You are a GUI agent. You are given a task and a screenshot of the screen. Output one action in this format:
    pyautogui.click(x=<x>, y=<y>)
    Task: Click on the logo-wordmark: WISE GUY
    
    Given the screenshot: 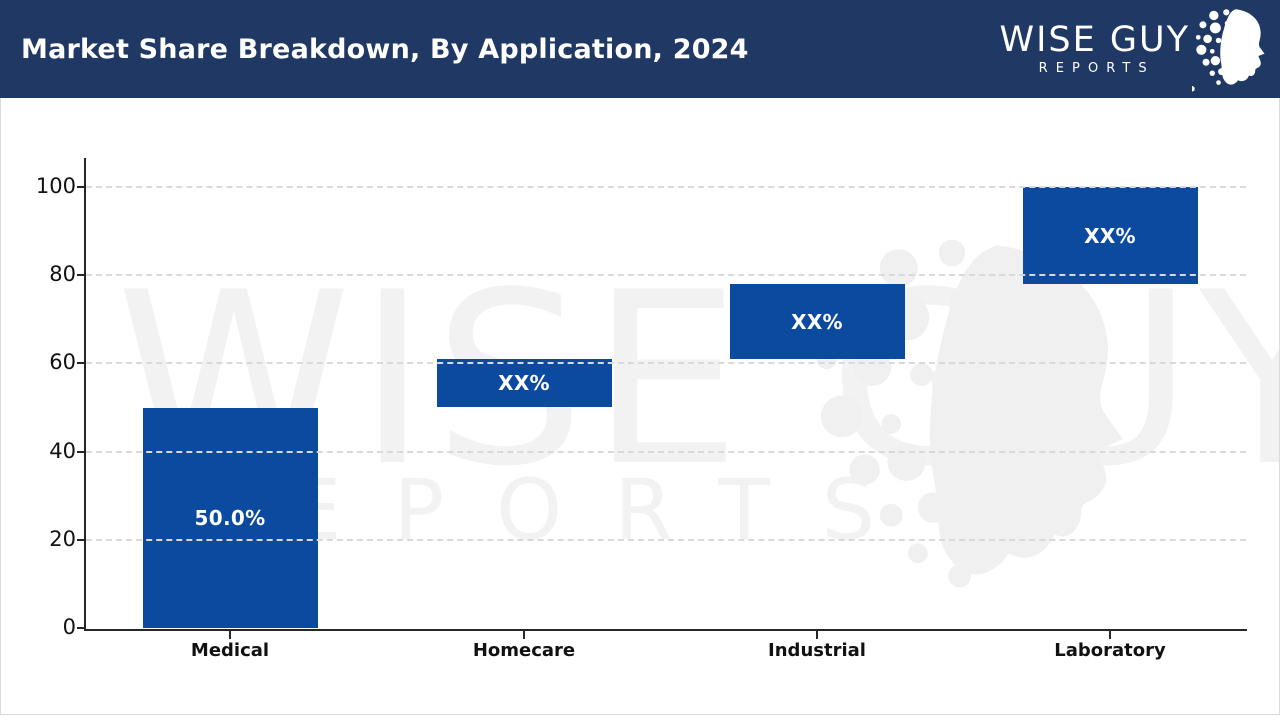 What is the action you would take?
    pyautogui.click(x=1094, y=40)
    